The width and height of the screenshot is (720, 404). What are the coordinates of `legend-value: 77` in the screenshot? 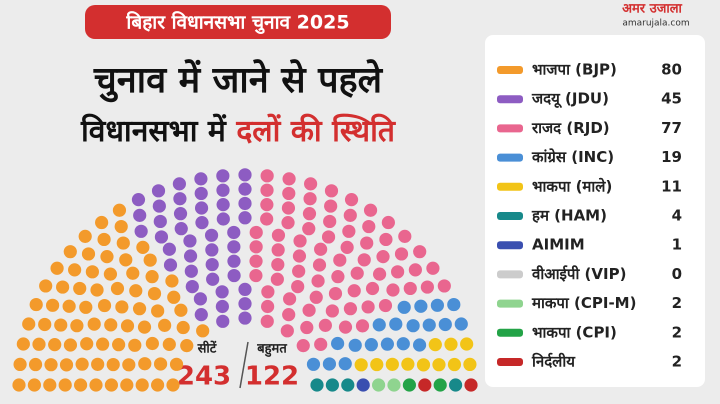 It's located at (671, 128).